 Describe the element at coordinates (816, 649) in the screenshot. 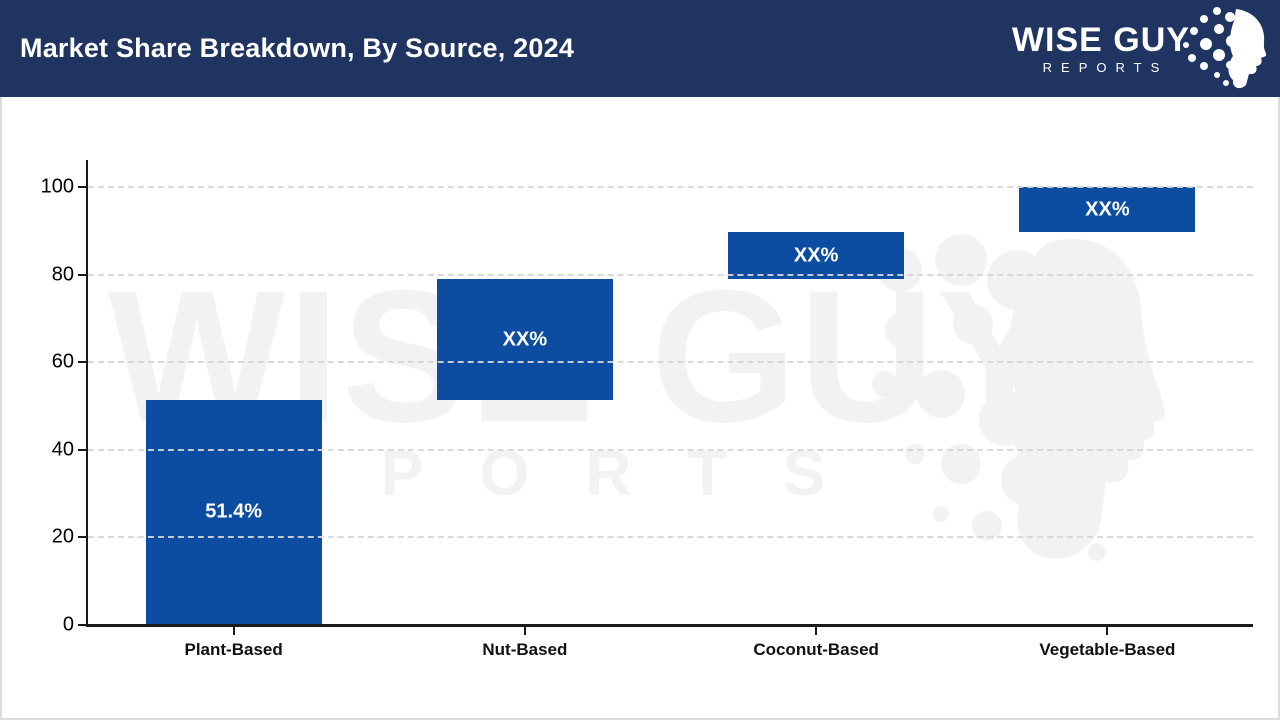

I see `x-category-label: Coconut-Based` at that location.